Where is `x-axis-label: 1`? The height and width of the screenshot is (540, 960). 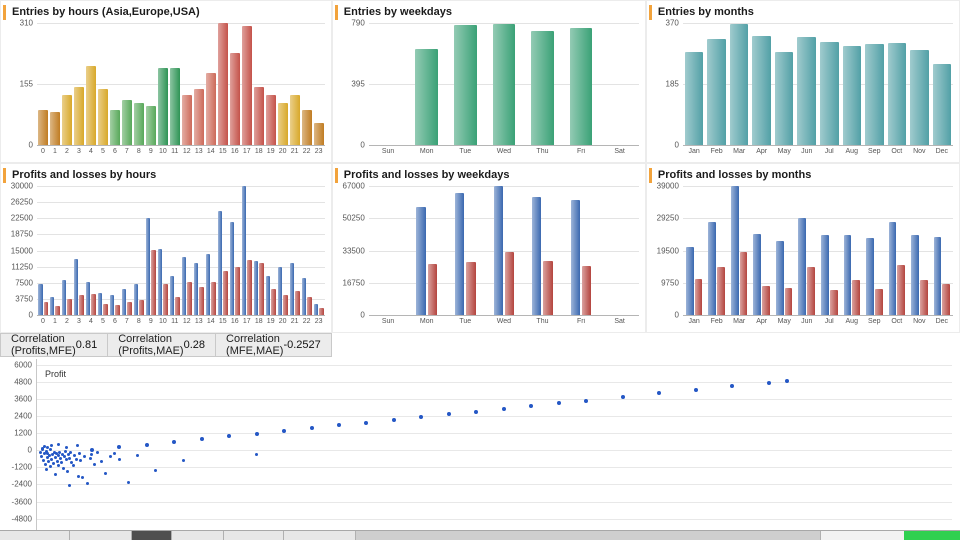 x-axis-label: 1 is located at coordinates (55, 321).